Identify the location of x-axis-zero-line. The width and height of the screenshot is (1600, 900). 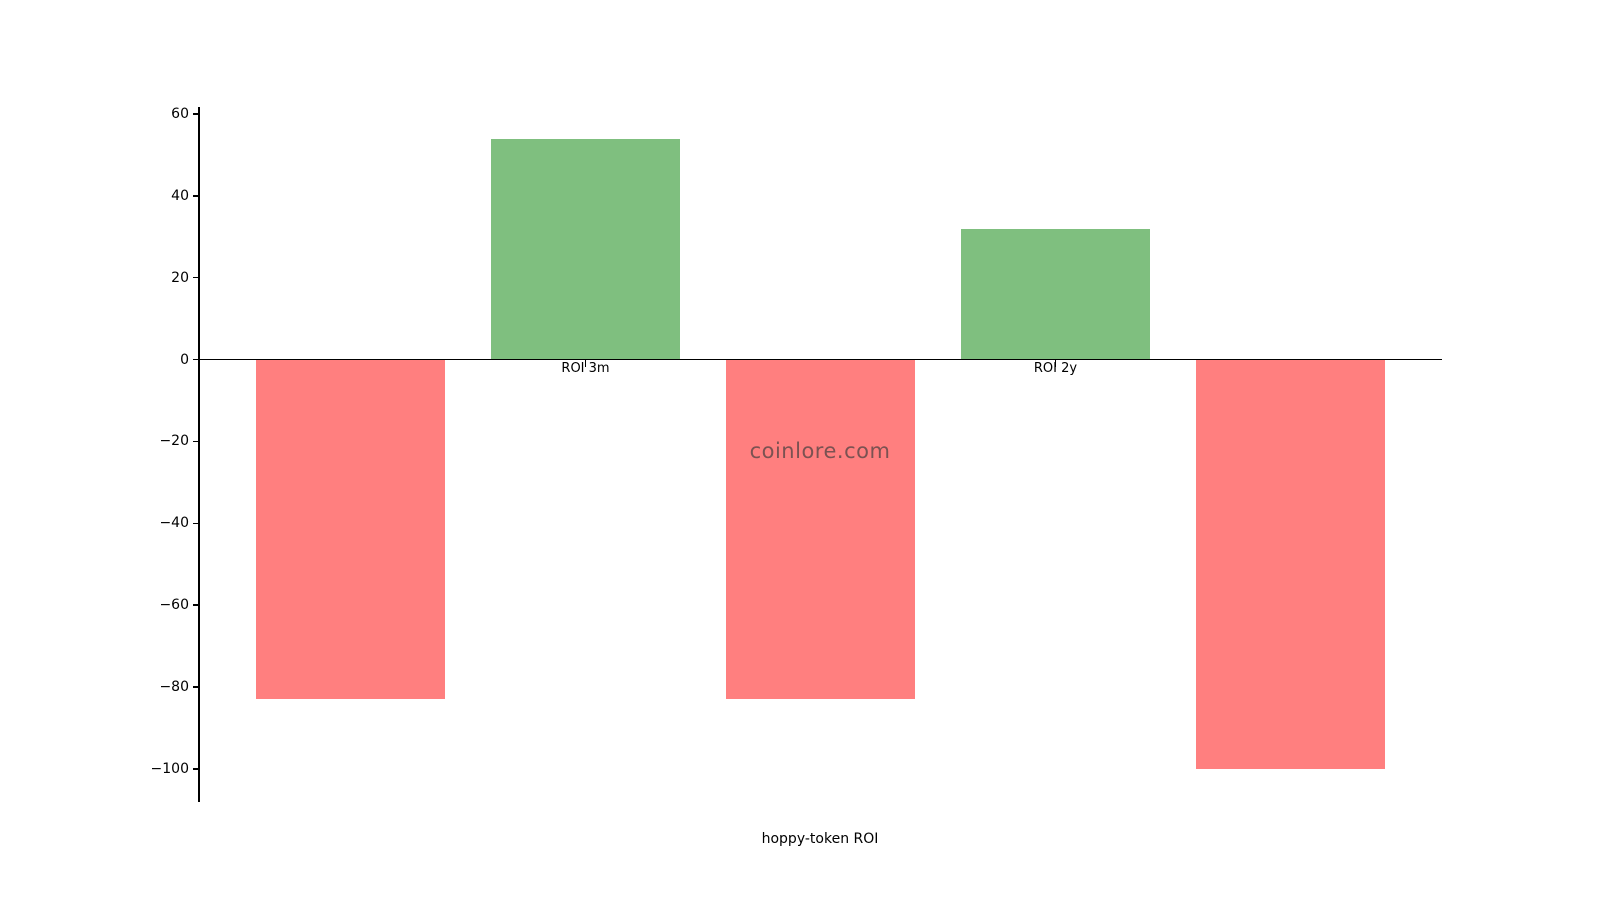
(820, 359).